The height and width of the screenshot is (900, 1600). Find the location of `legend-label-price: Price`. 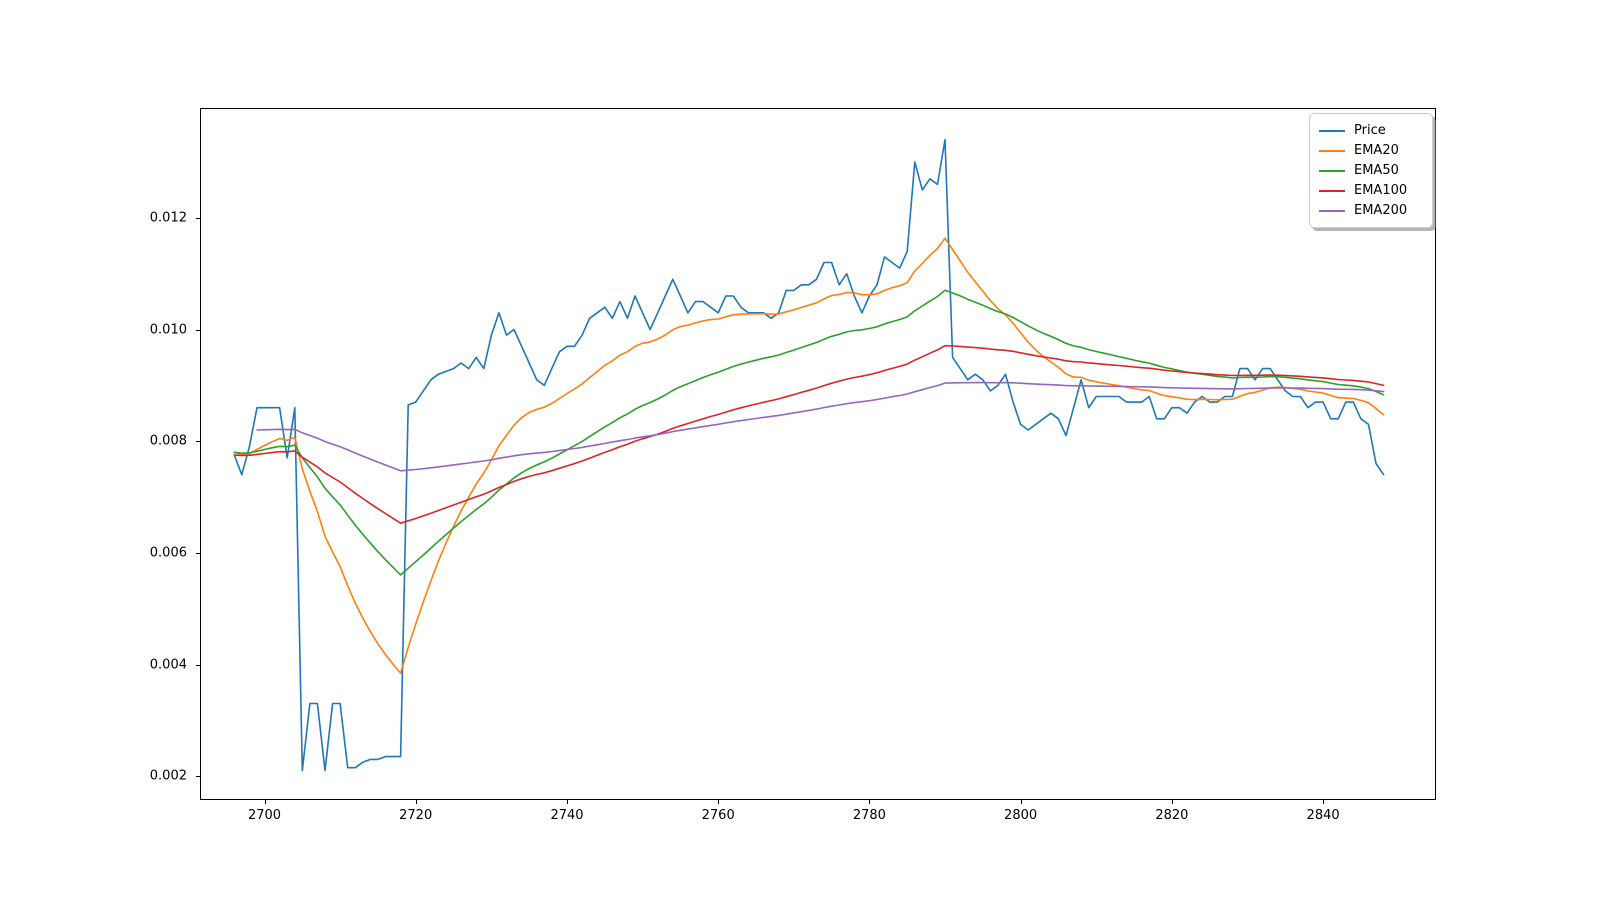

legend-label-price: Price is located at coordinates (1370, 130).